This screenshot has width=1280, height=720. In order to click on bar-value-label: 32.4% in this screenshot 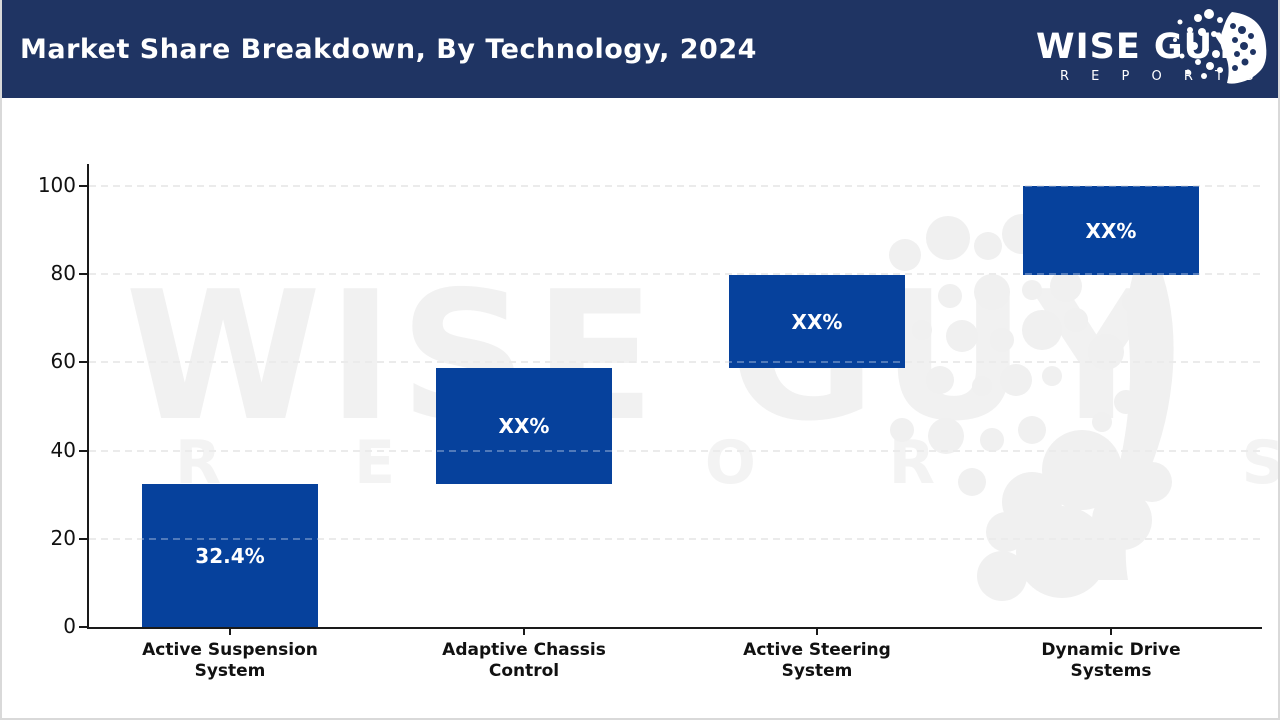, I will do `click(230, 555)`.